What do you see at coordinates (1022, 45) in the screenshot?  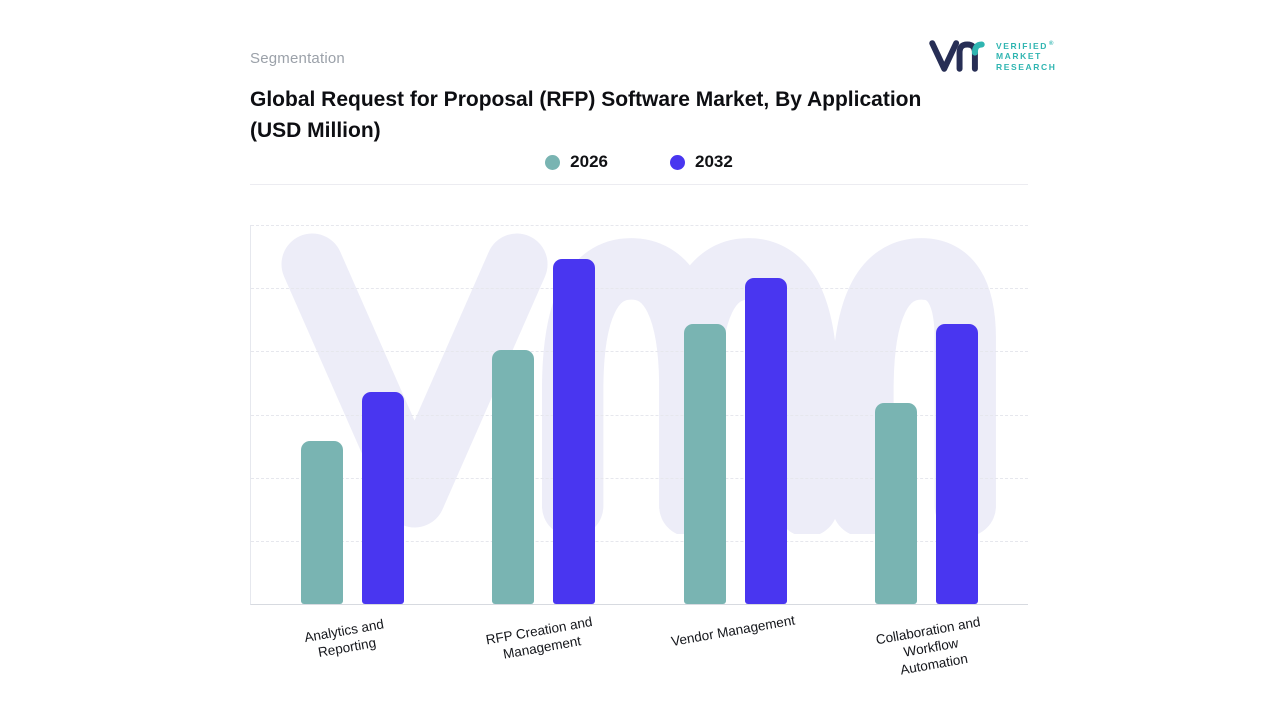 I see `wordmark-verified: VERIFIED` at bounding box center [1022, 45].